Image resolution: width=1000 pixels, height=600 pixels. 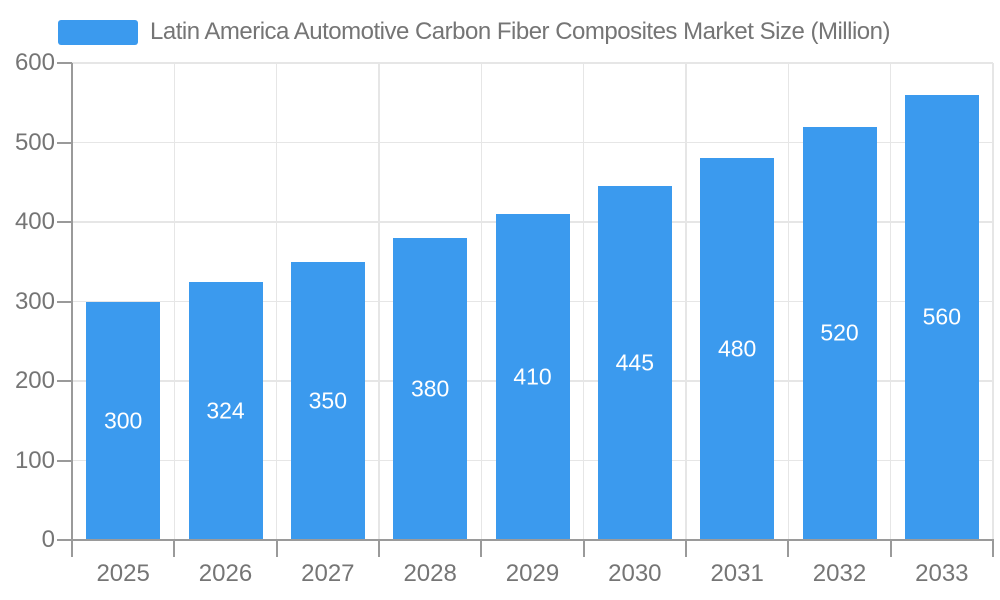 I want to click on y-axis-label: 0, so click(x=48, y=539).